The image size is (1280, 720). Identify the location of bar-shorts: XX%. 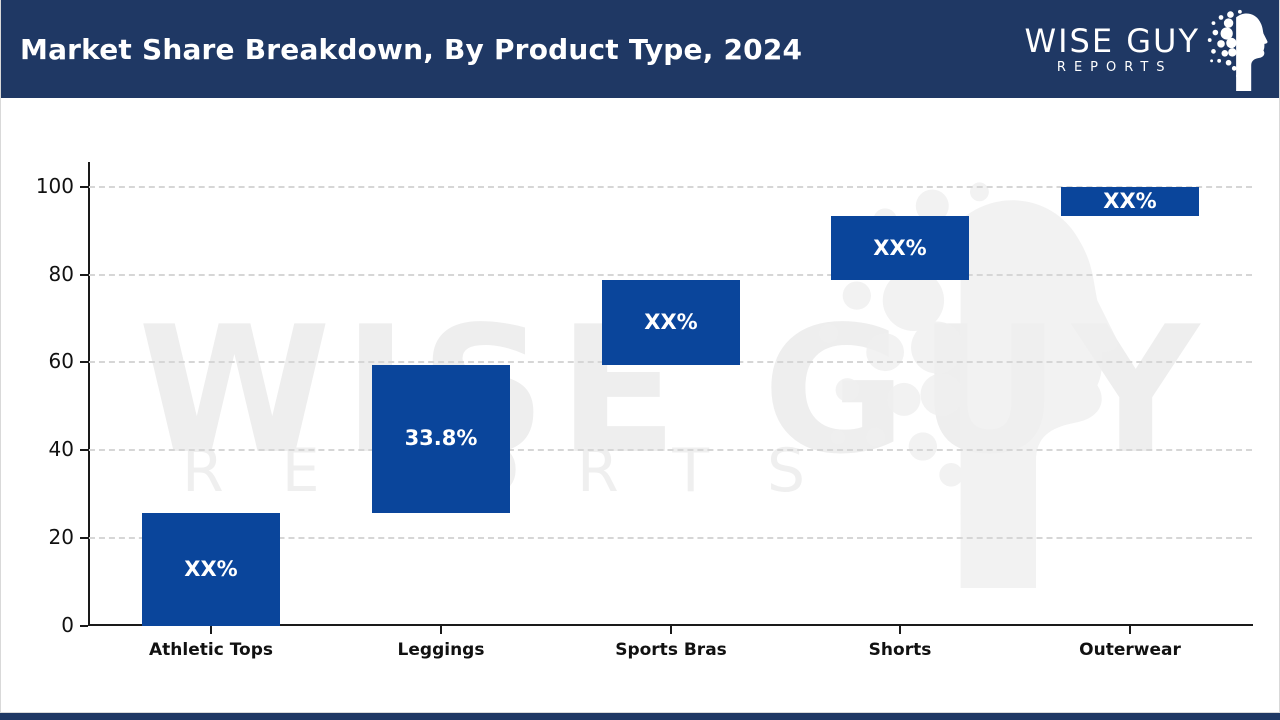
(900, 248).